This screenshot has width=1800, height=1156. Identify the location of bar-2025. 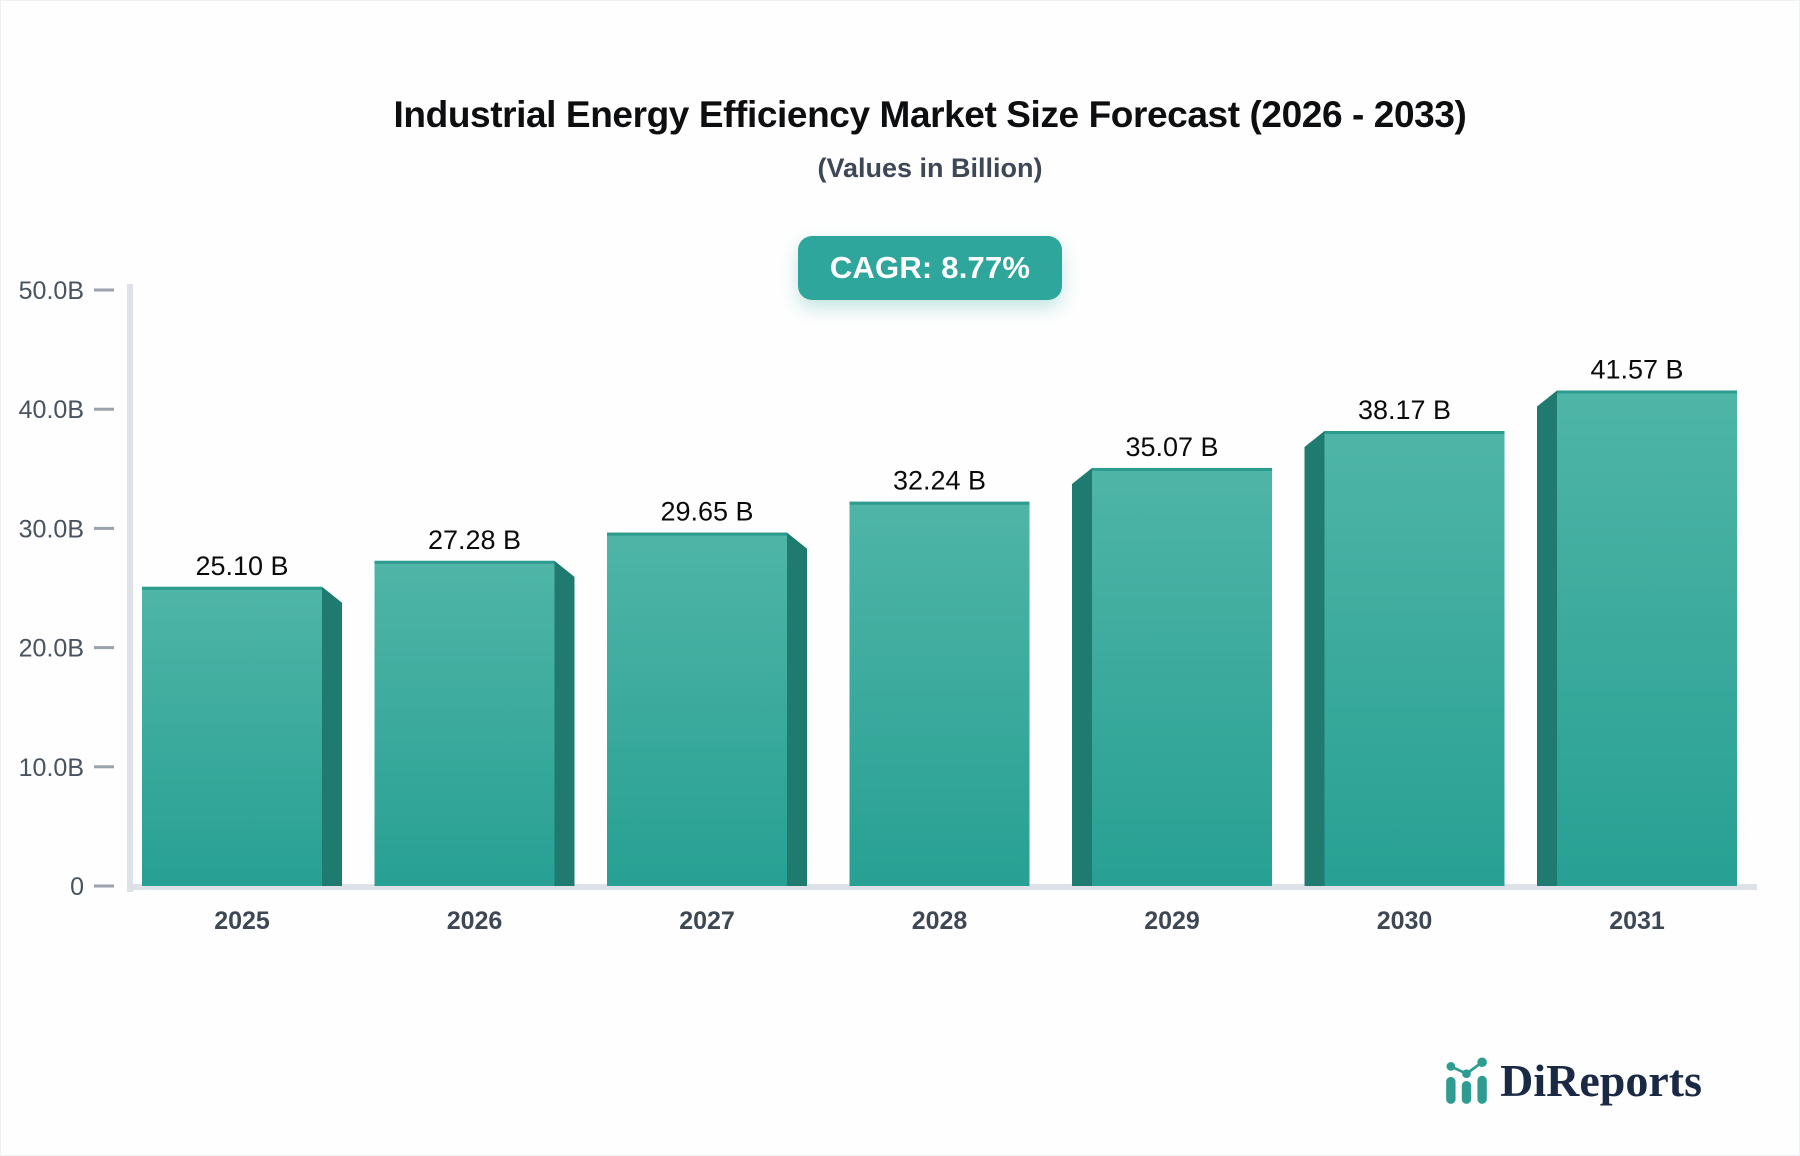
(242, 736).